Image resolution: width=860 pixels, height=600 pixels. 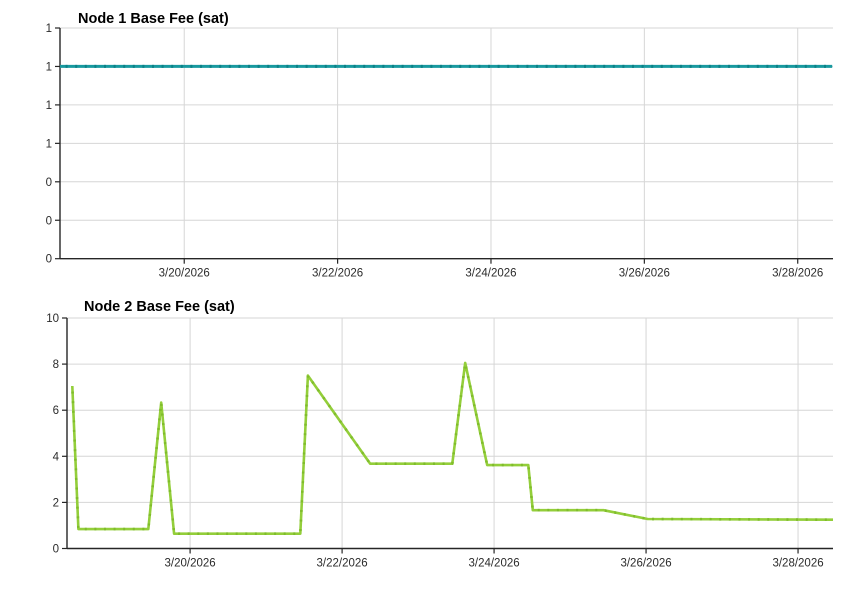 I want to click on chart-title: Node 2 Base Fee (sat), so click(x=159, y=307).